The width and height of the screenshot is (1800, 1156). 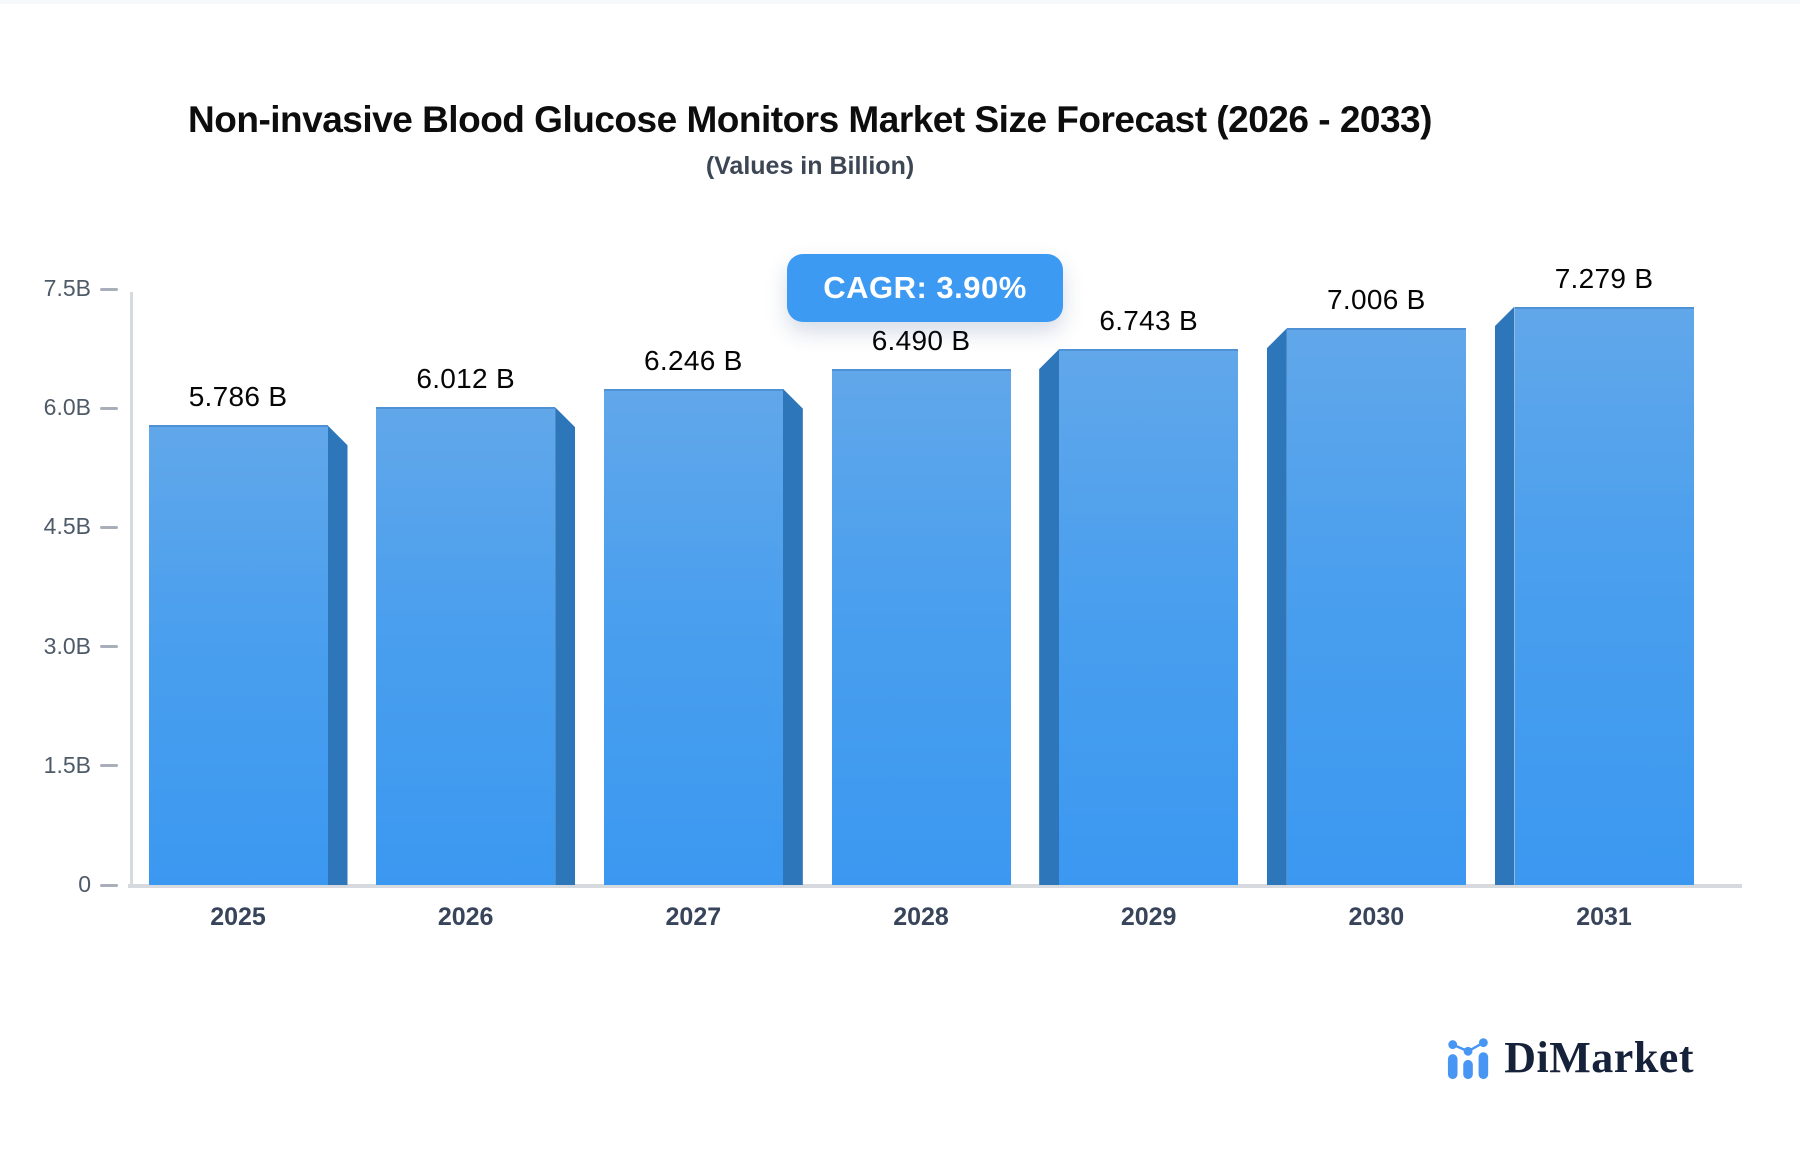 What do you see at coordinates (693, 636) in the screenshot?
I see `bar-2027` at bounding box center [693, 636].